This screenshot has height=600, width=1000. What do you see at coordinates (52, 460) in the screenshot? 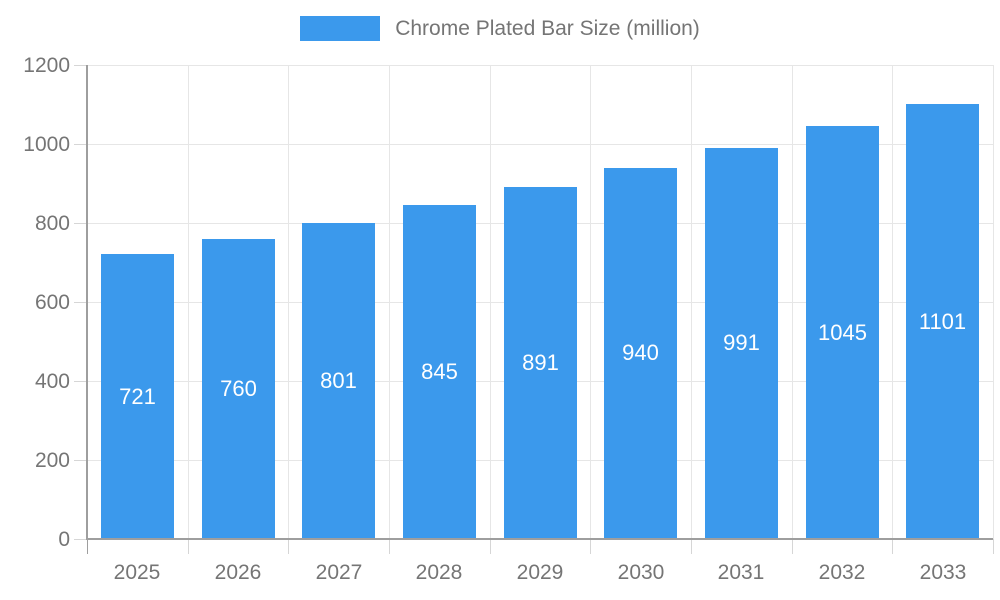
I see `y-axis-tick-label: 200` at bounding box center [52, 460].